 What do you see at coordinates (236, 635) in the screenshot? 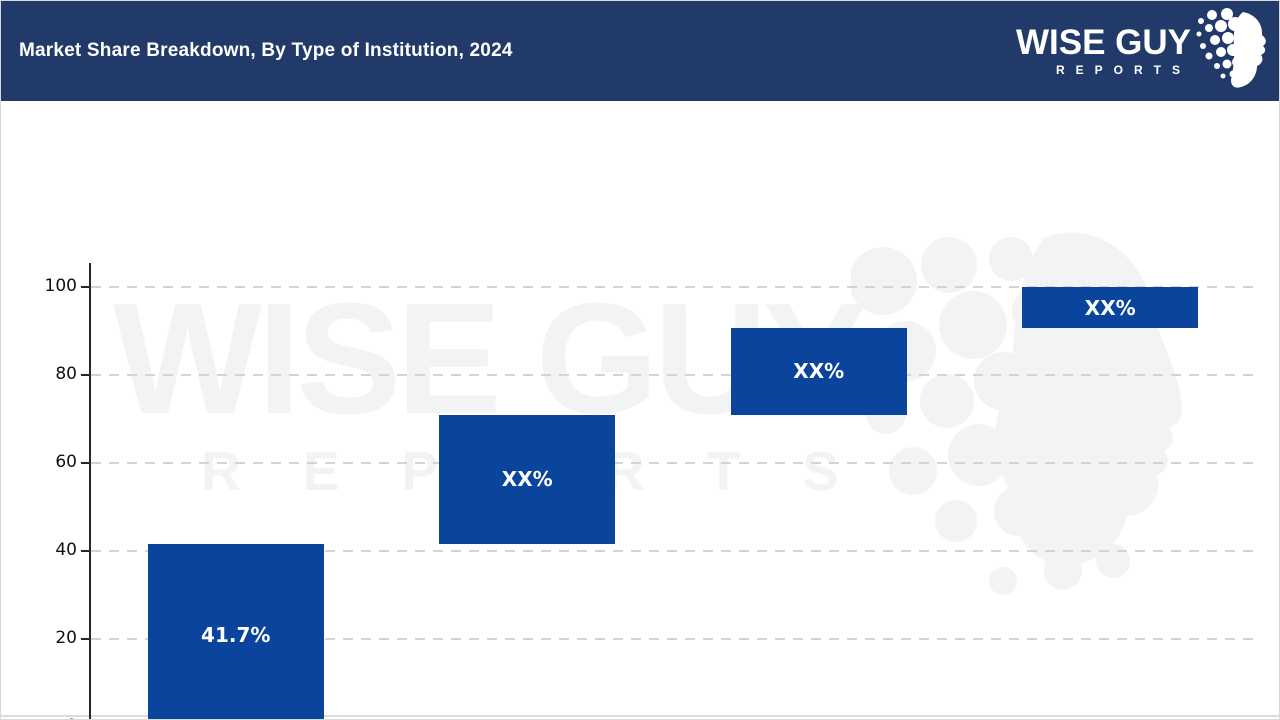
I see `bar-value-label: 41.7%` at bounding box center [236, 635].